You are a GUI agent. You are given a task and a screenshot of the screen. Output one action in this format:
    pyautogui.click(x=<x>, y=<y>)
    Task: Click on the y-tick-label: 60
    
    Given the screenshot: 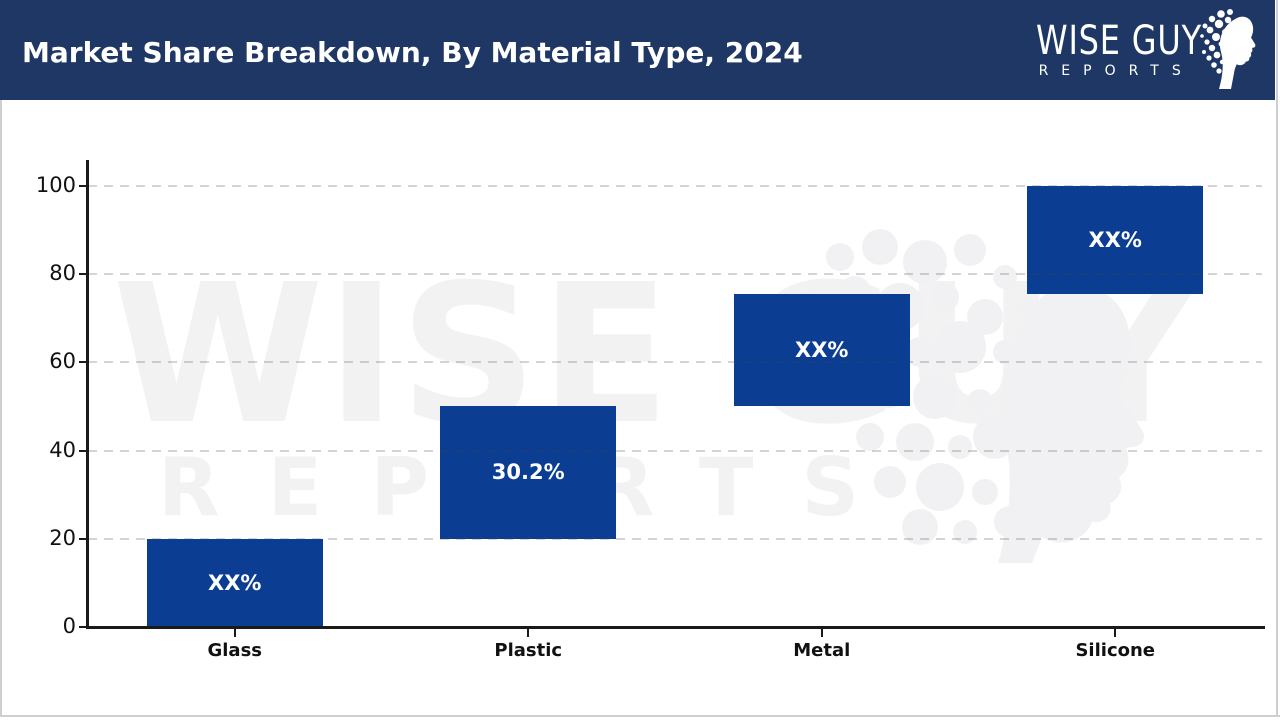 What is the action you would take?
    pyautogui.click(x=62, y=361)
    